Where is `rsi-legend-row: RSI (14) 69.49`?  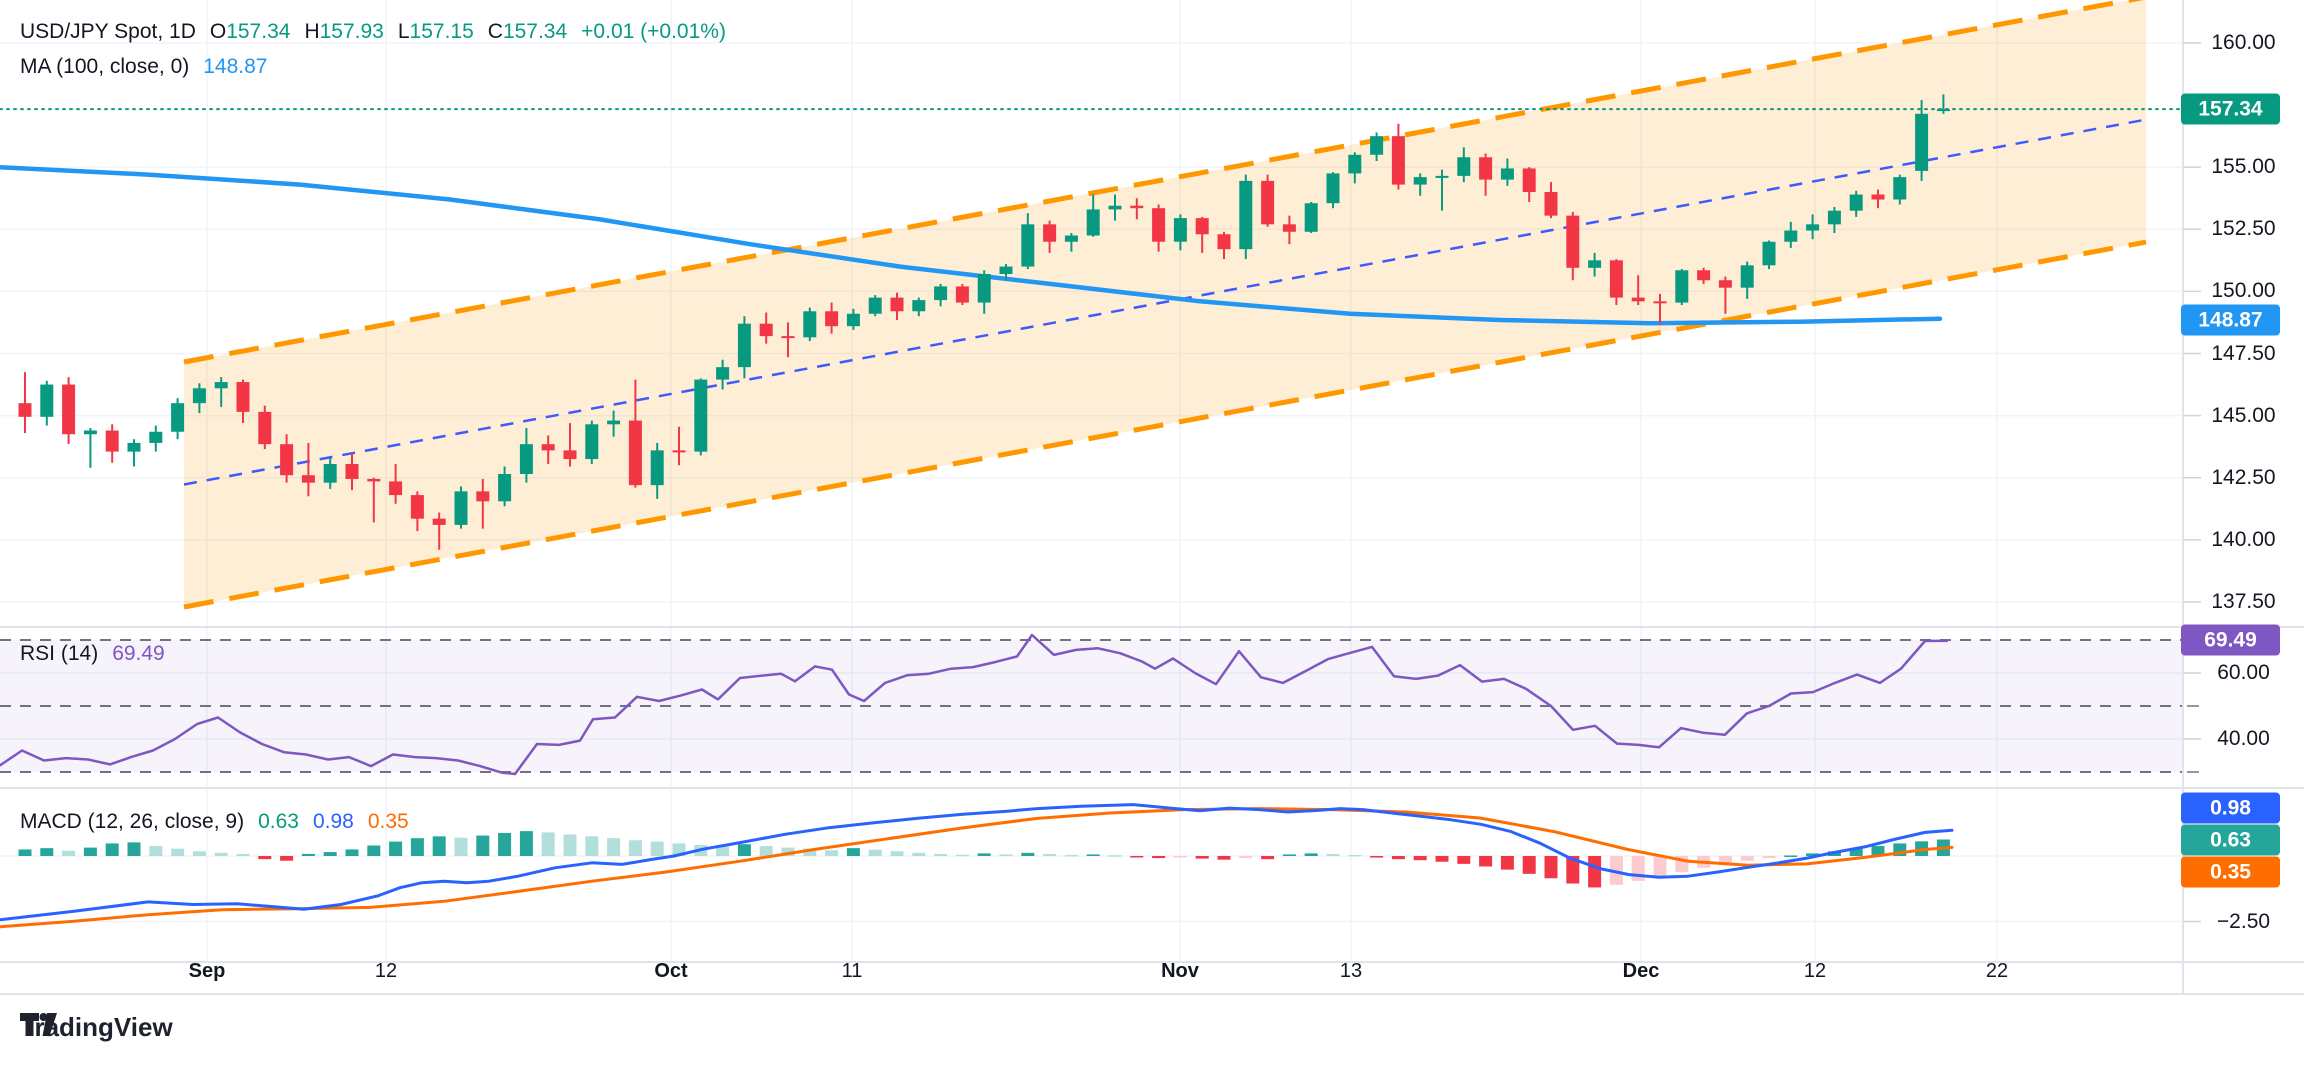
rsi-legend-row: RSI (14) 69.49 is located at coordinates (92, 654).